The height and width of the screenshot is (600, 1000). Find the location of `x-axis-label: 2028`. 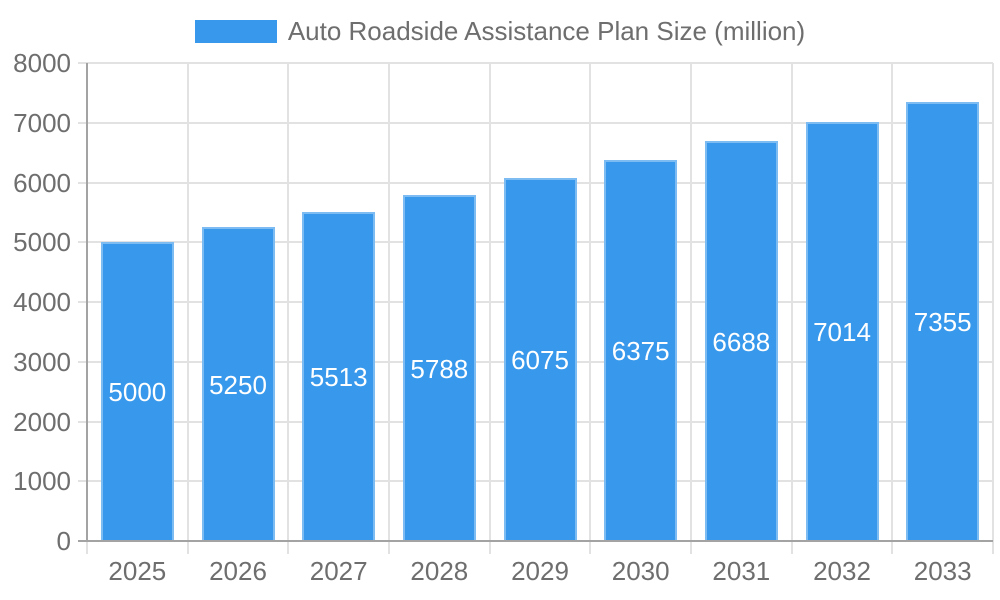

x-axis-label: 2028 is located at coordinates (439, 571).